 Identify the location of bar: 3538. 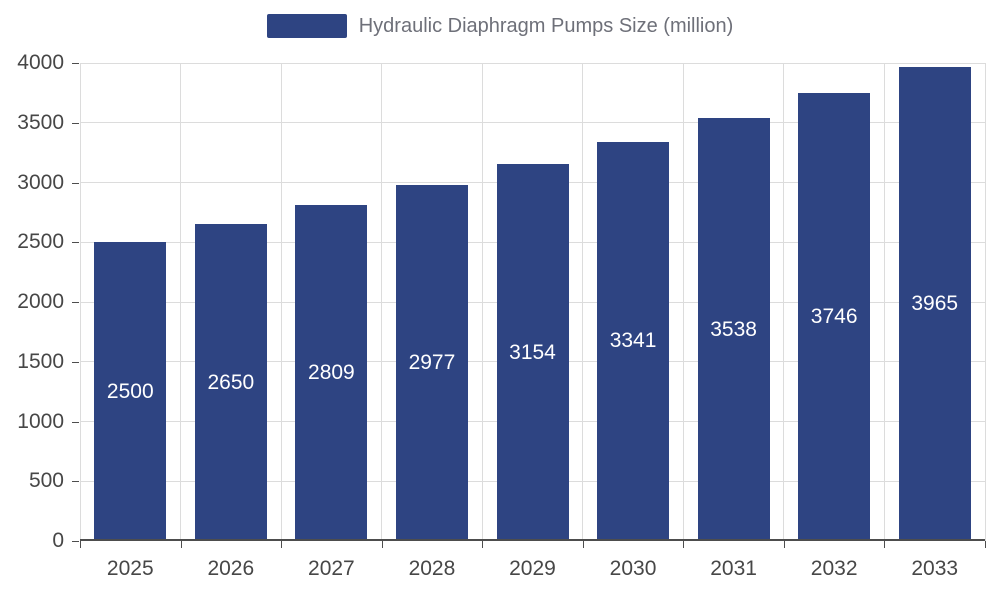
(733, 329).